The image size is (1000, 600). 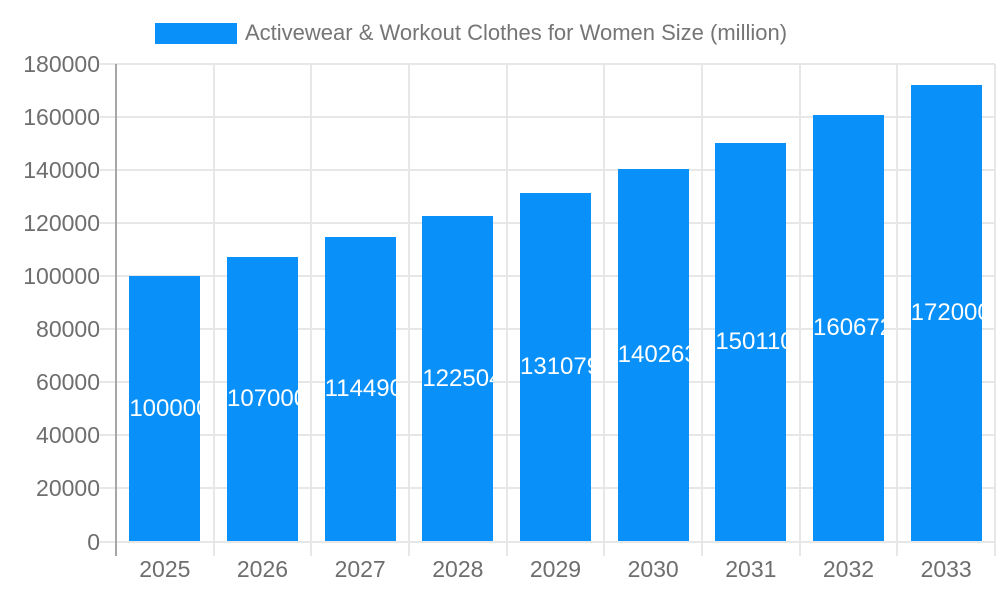 I want to click on x-axis-tick-label: 2027, so click(x=360, y=569).